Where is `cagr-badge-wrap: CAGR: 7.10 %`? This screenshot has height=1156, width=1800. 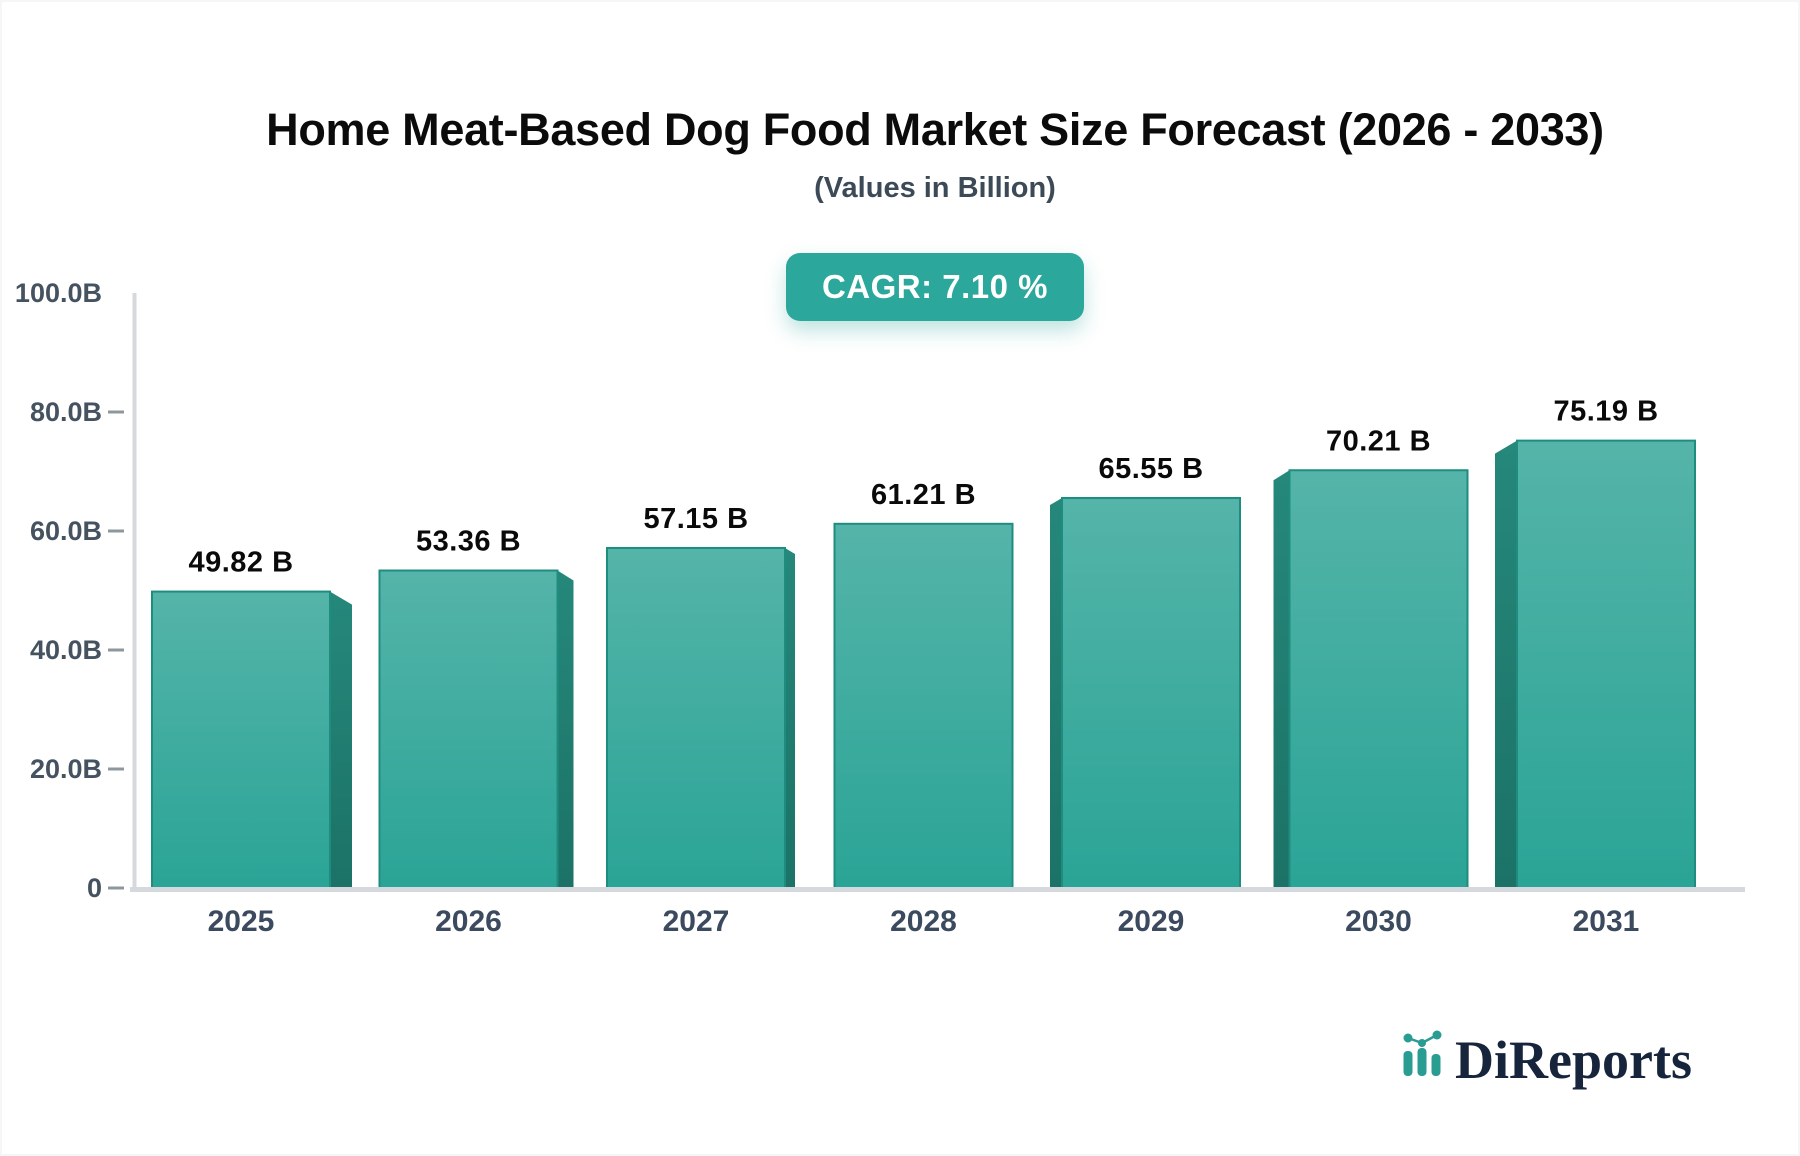 cagr-badge-wrap: CAGR: 7.10 % is located at coordinates (935, 287).